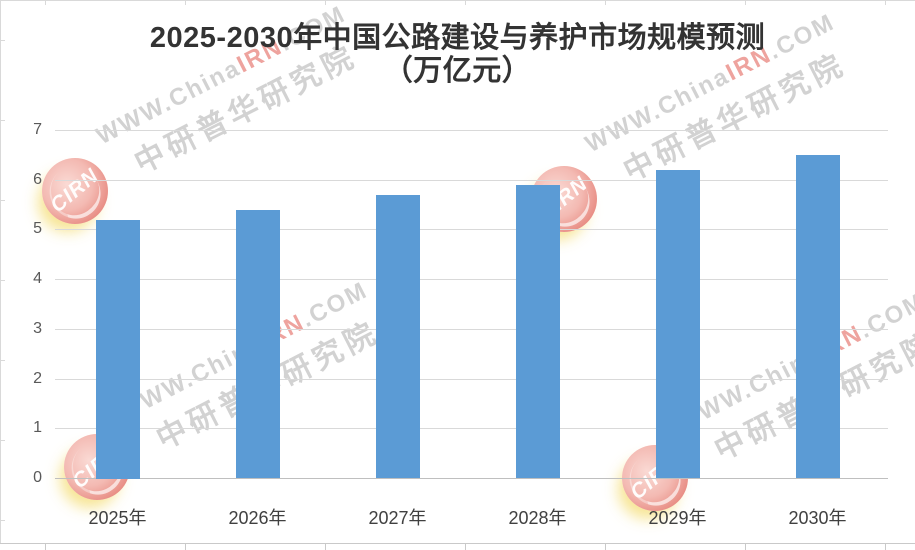 This screenshot has height=550, width=915. What do you see at coordinates (37, 378) in the screenshot?
I see `y-axis-tick-label: 2` at bounding box center [37, 378].